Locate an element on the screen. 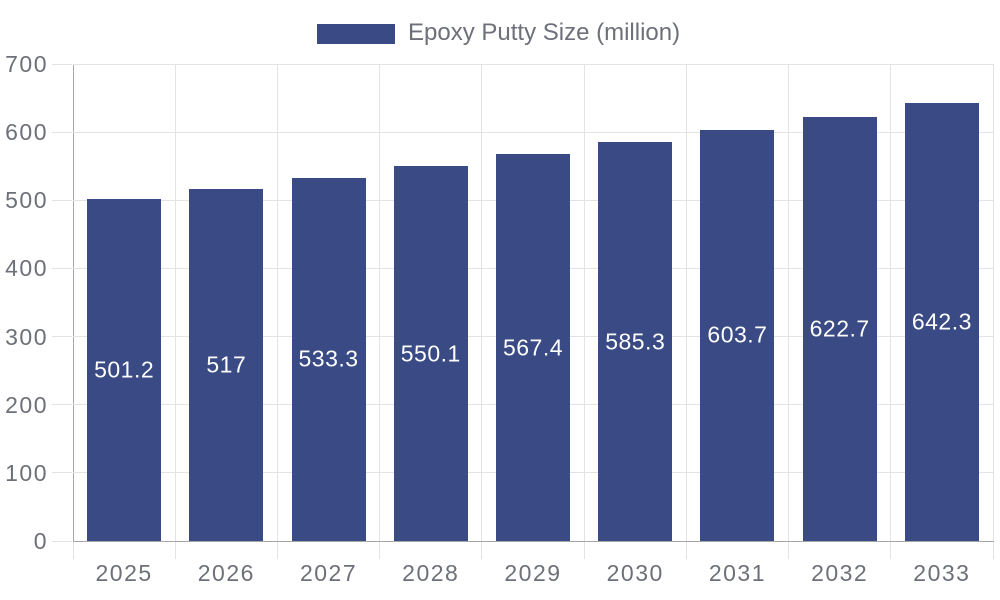 This screenshot has height=600, width=1000. bar-value-label: 517 is located at coordinates (226, 364).